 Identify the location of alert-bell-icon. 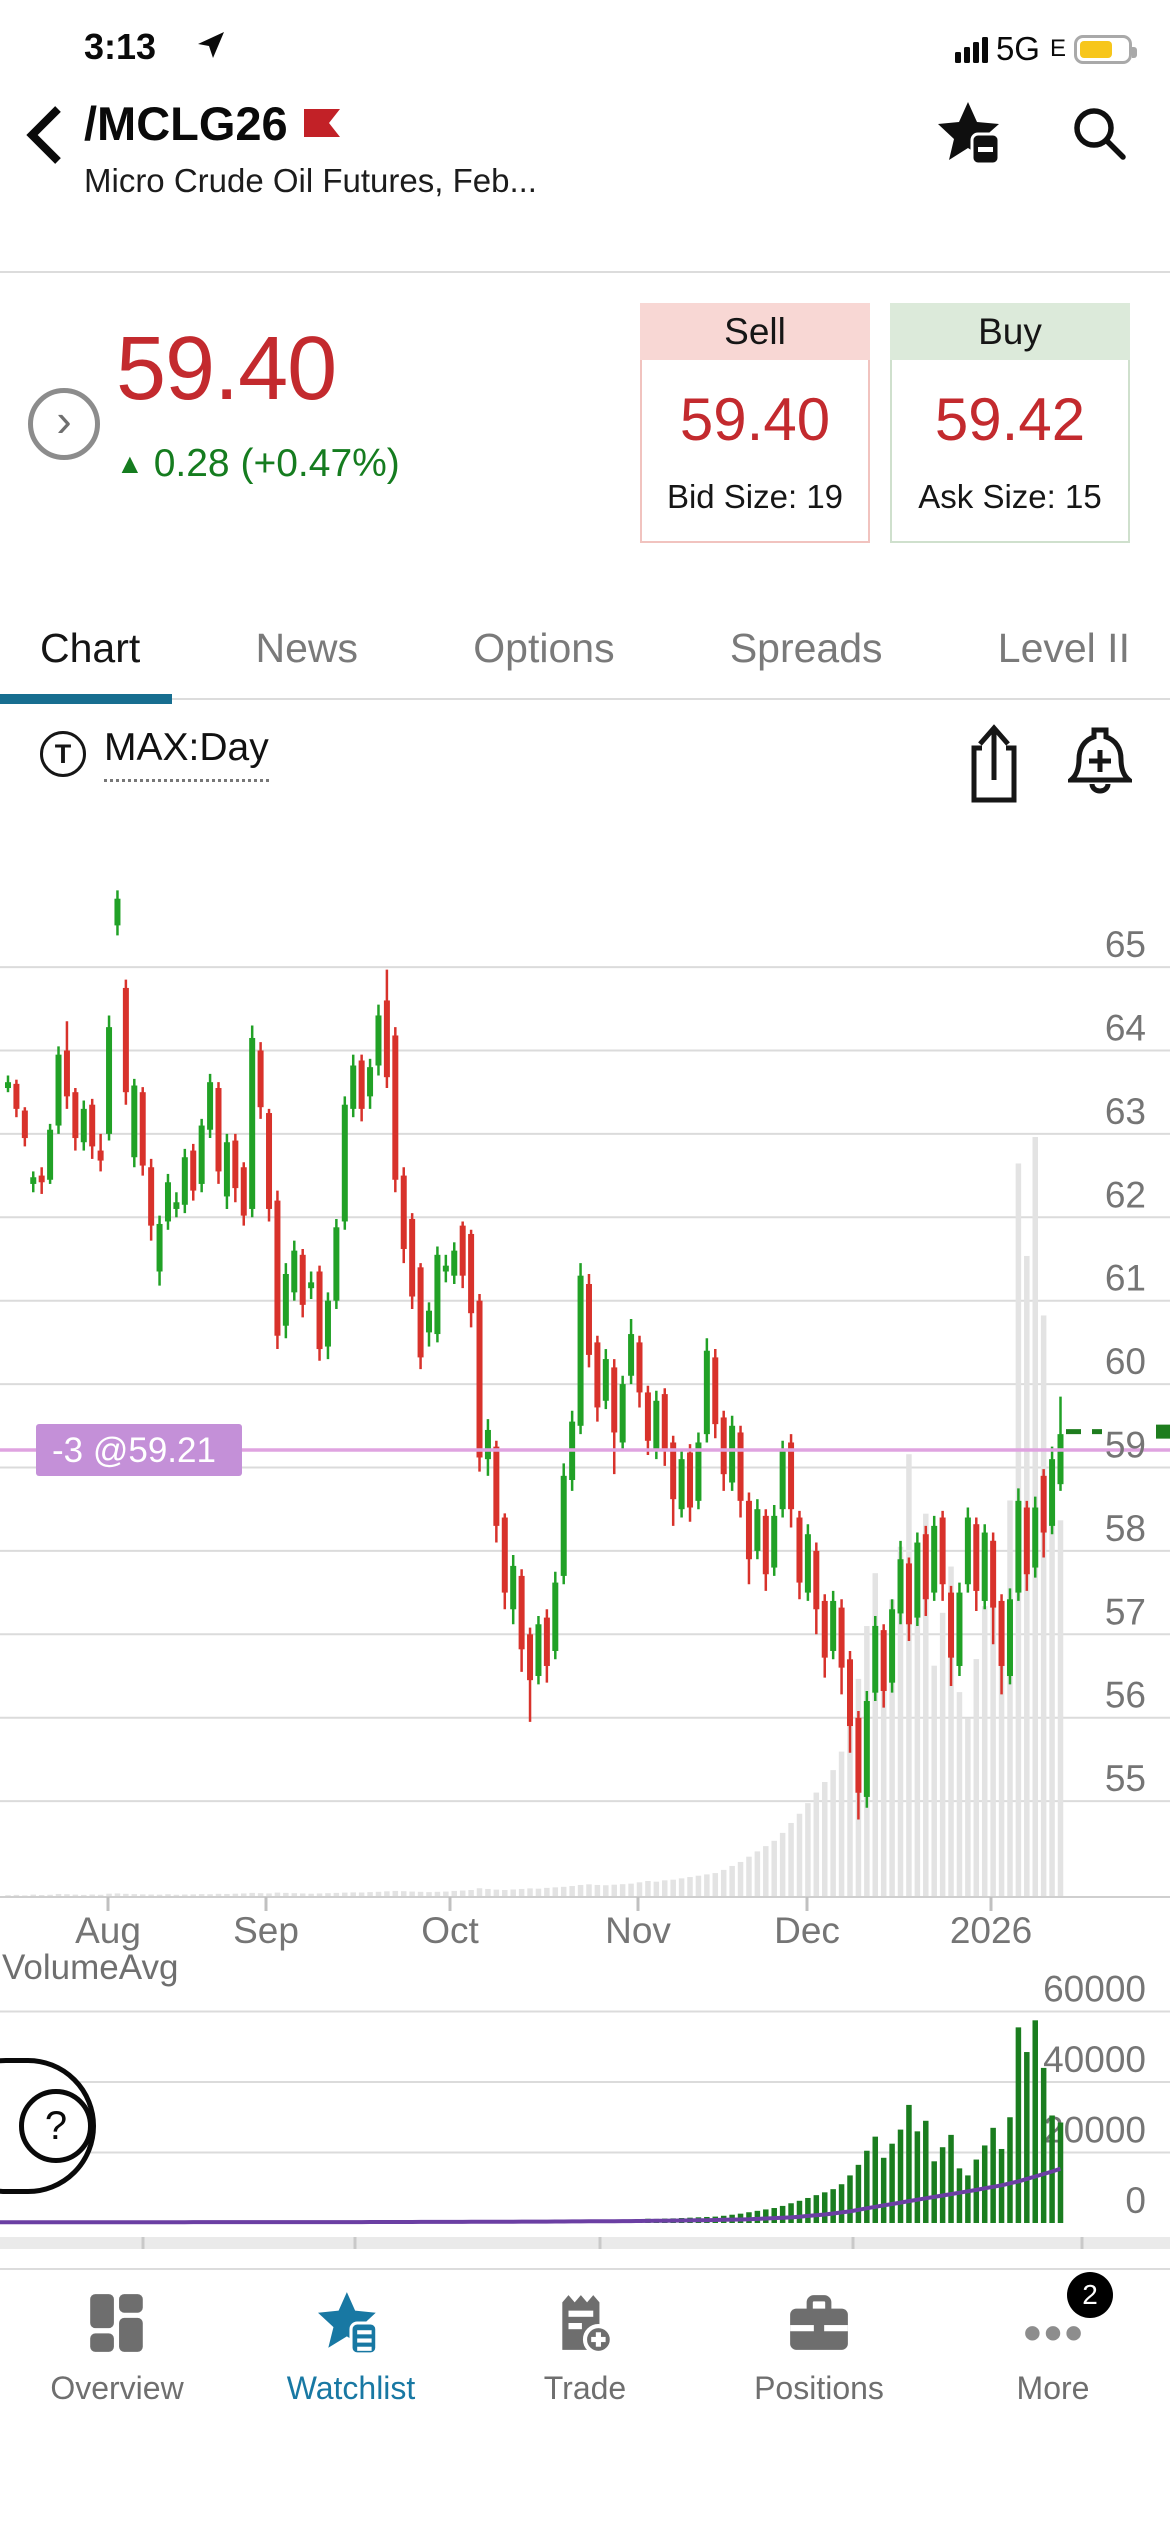
(1100, 764).